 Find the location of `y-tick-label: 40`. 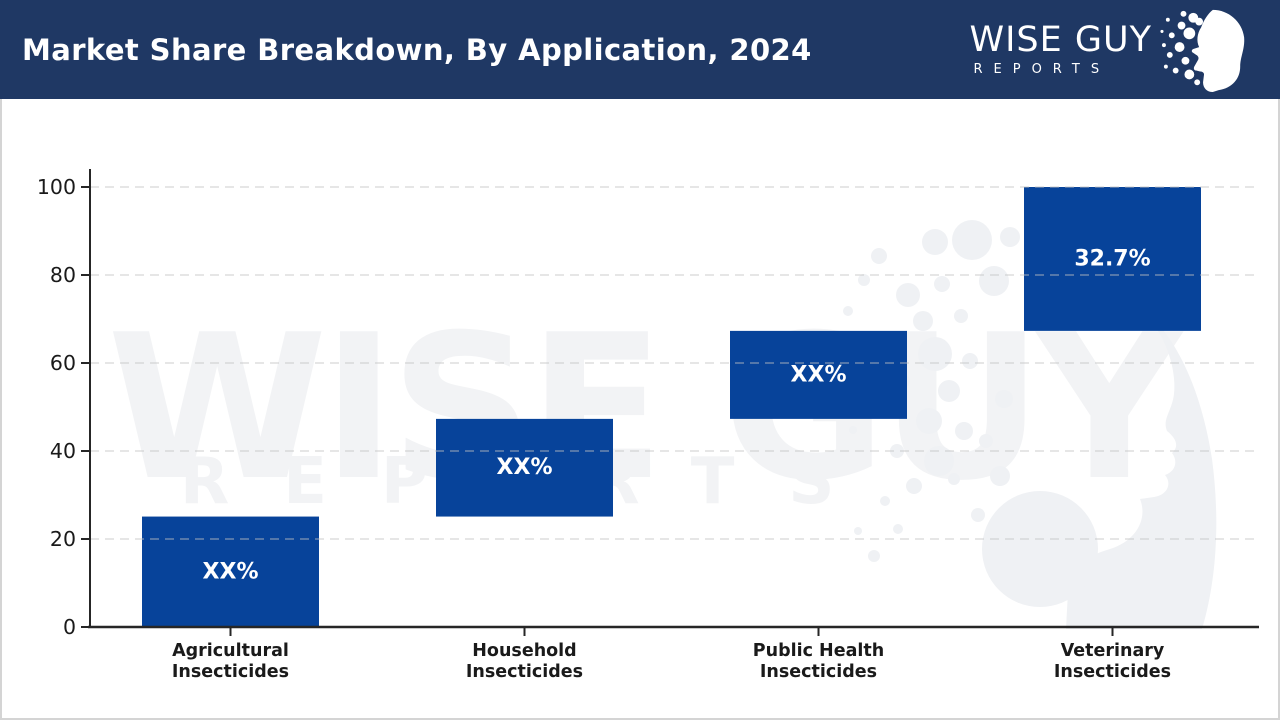

y-tick-label: 40 is located at coordinates (63, 451).